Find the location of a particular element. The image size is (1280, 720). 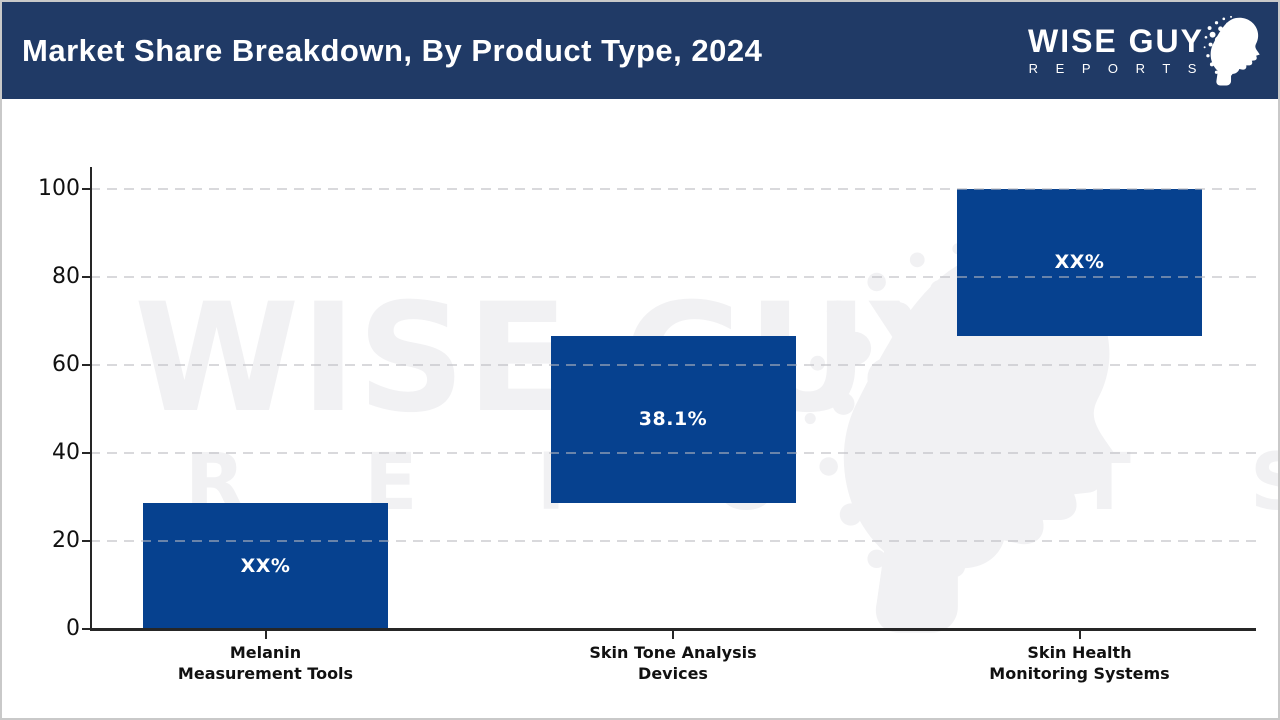

y-tick-label: 40 is located at coordinates (66, 452).